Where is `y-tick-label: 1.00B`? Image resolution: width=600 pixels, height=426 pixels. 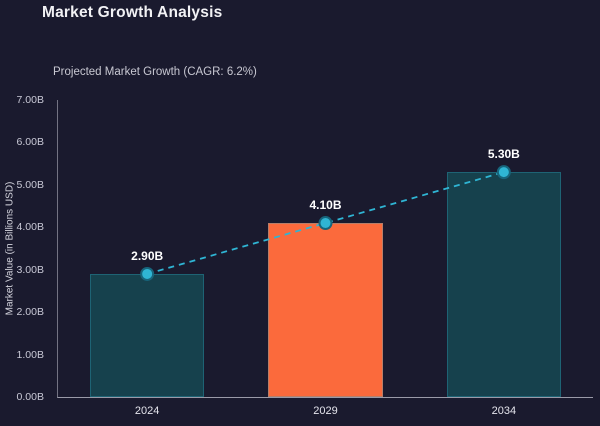
y-tick-label: 1.00B is located at coordinates (30, 354).